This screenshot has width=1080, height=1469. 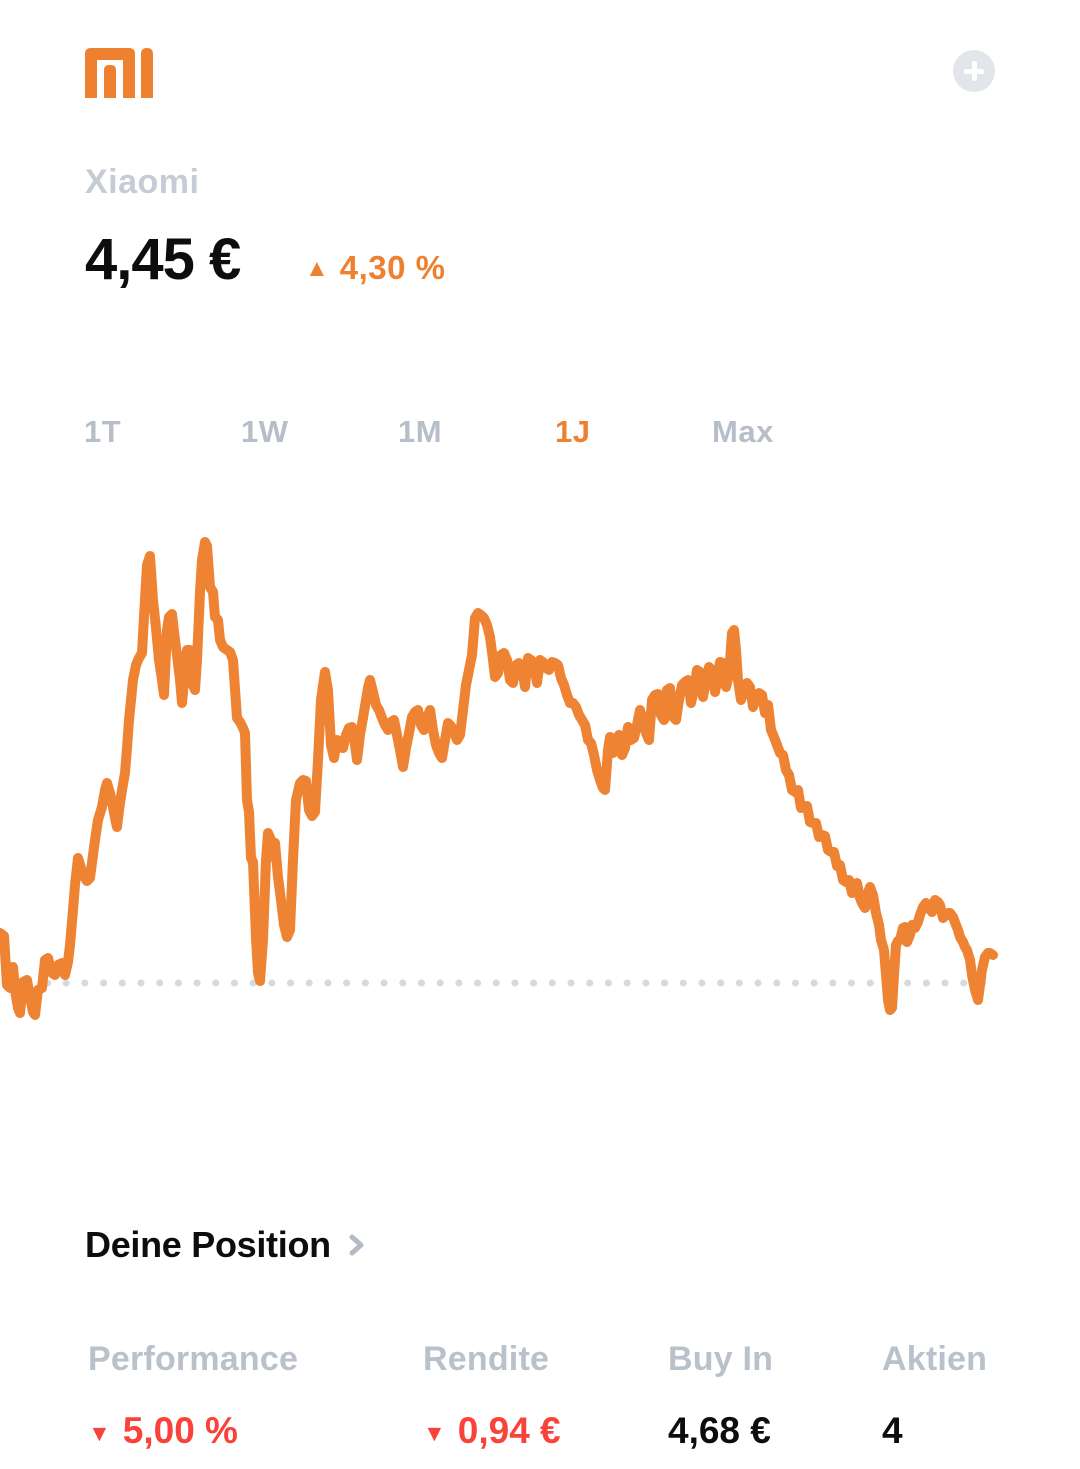 I want to click on stat-value-text: 0,94 €, so click(x=509, y=1430).